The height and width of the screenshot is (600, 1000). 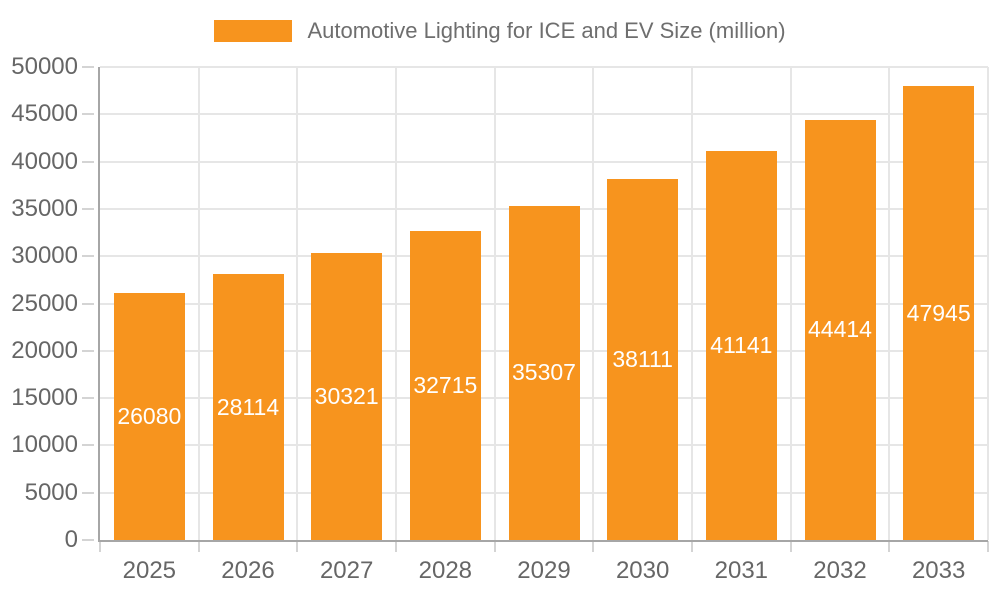 I want to click on bar-2025: 26080, so click(x=149, y=416).